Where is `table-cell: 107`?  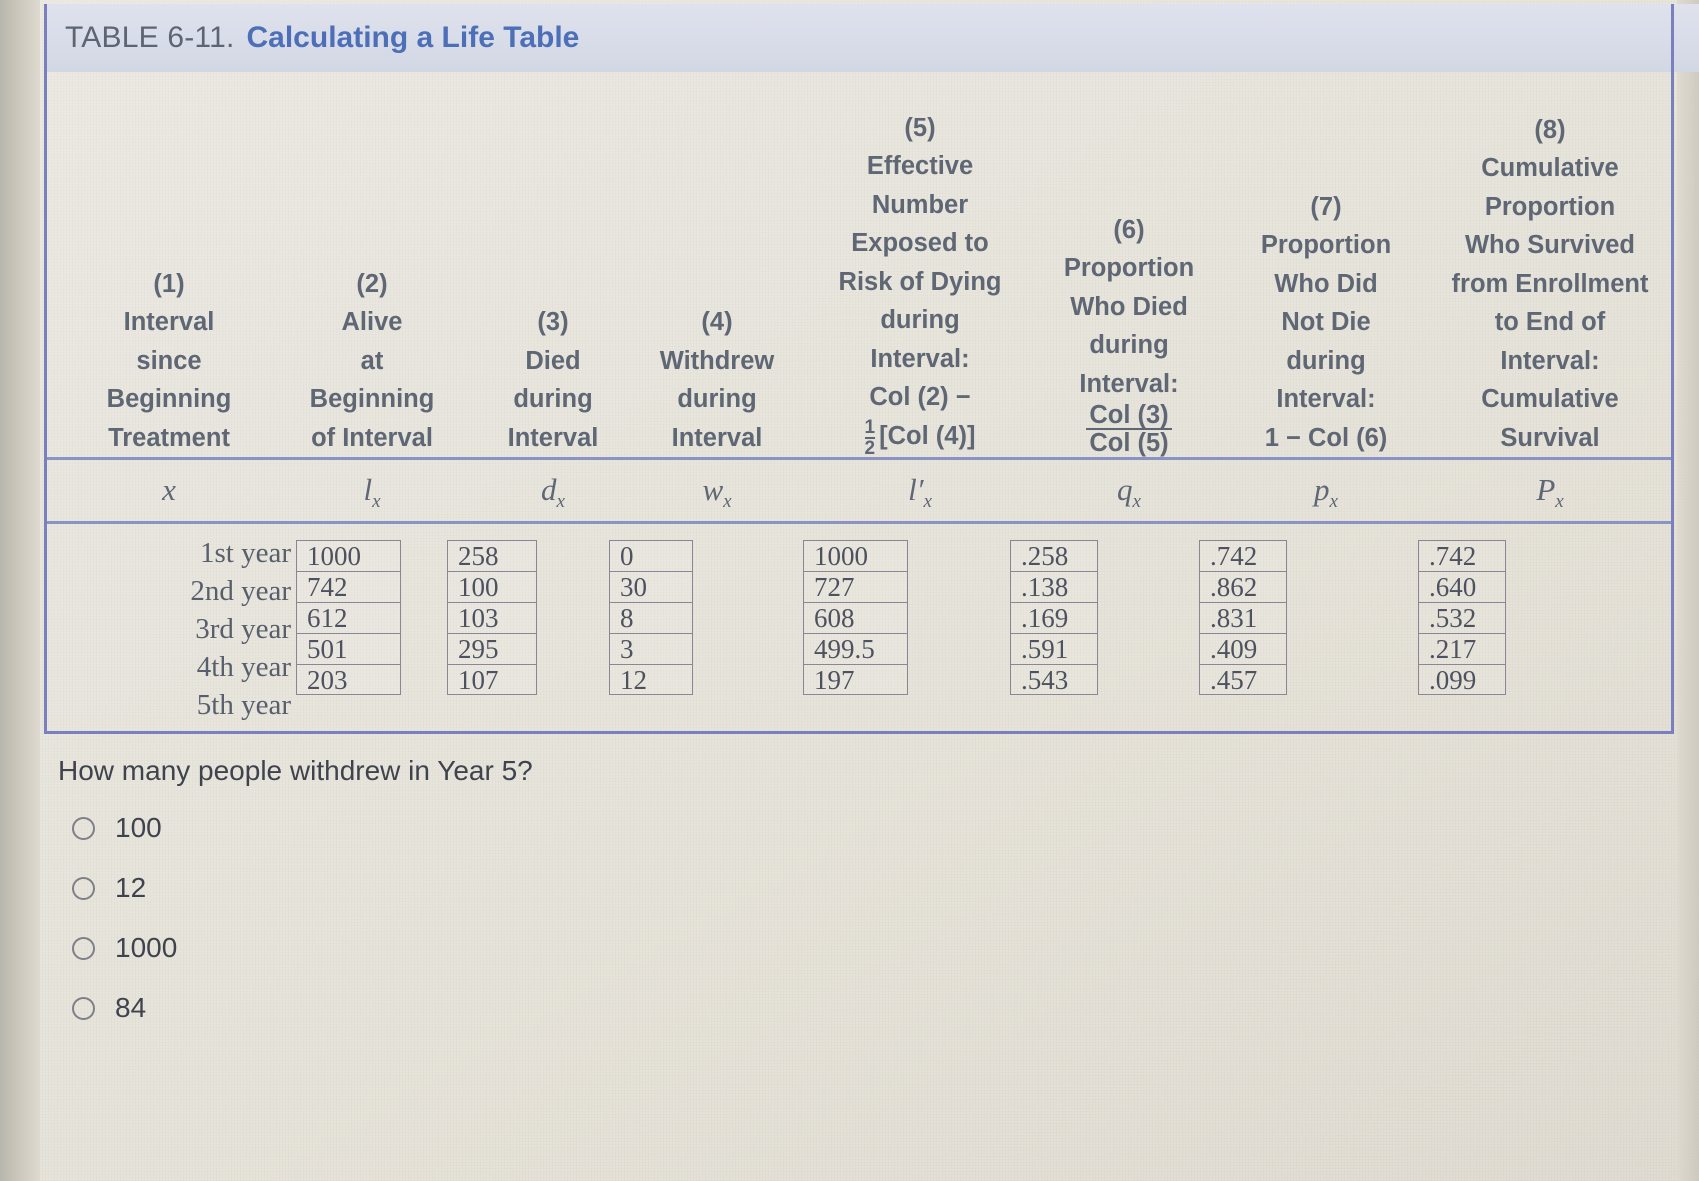 table-cell: 107 is located at coordinates (492, 679).